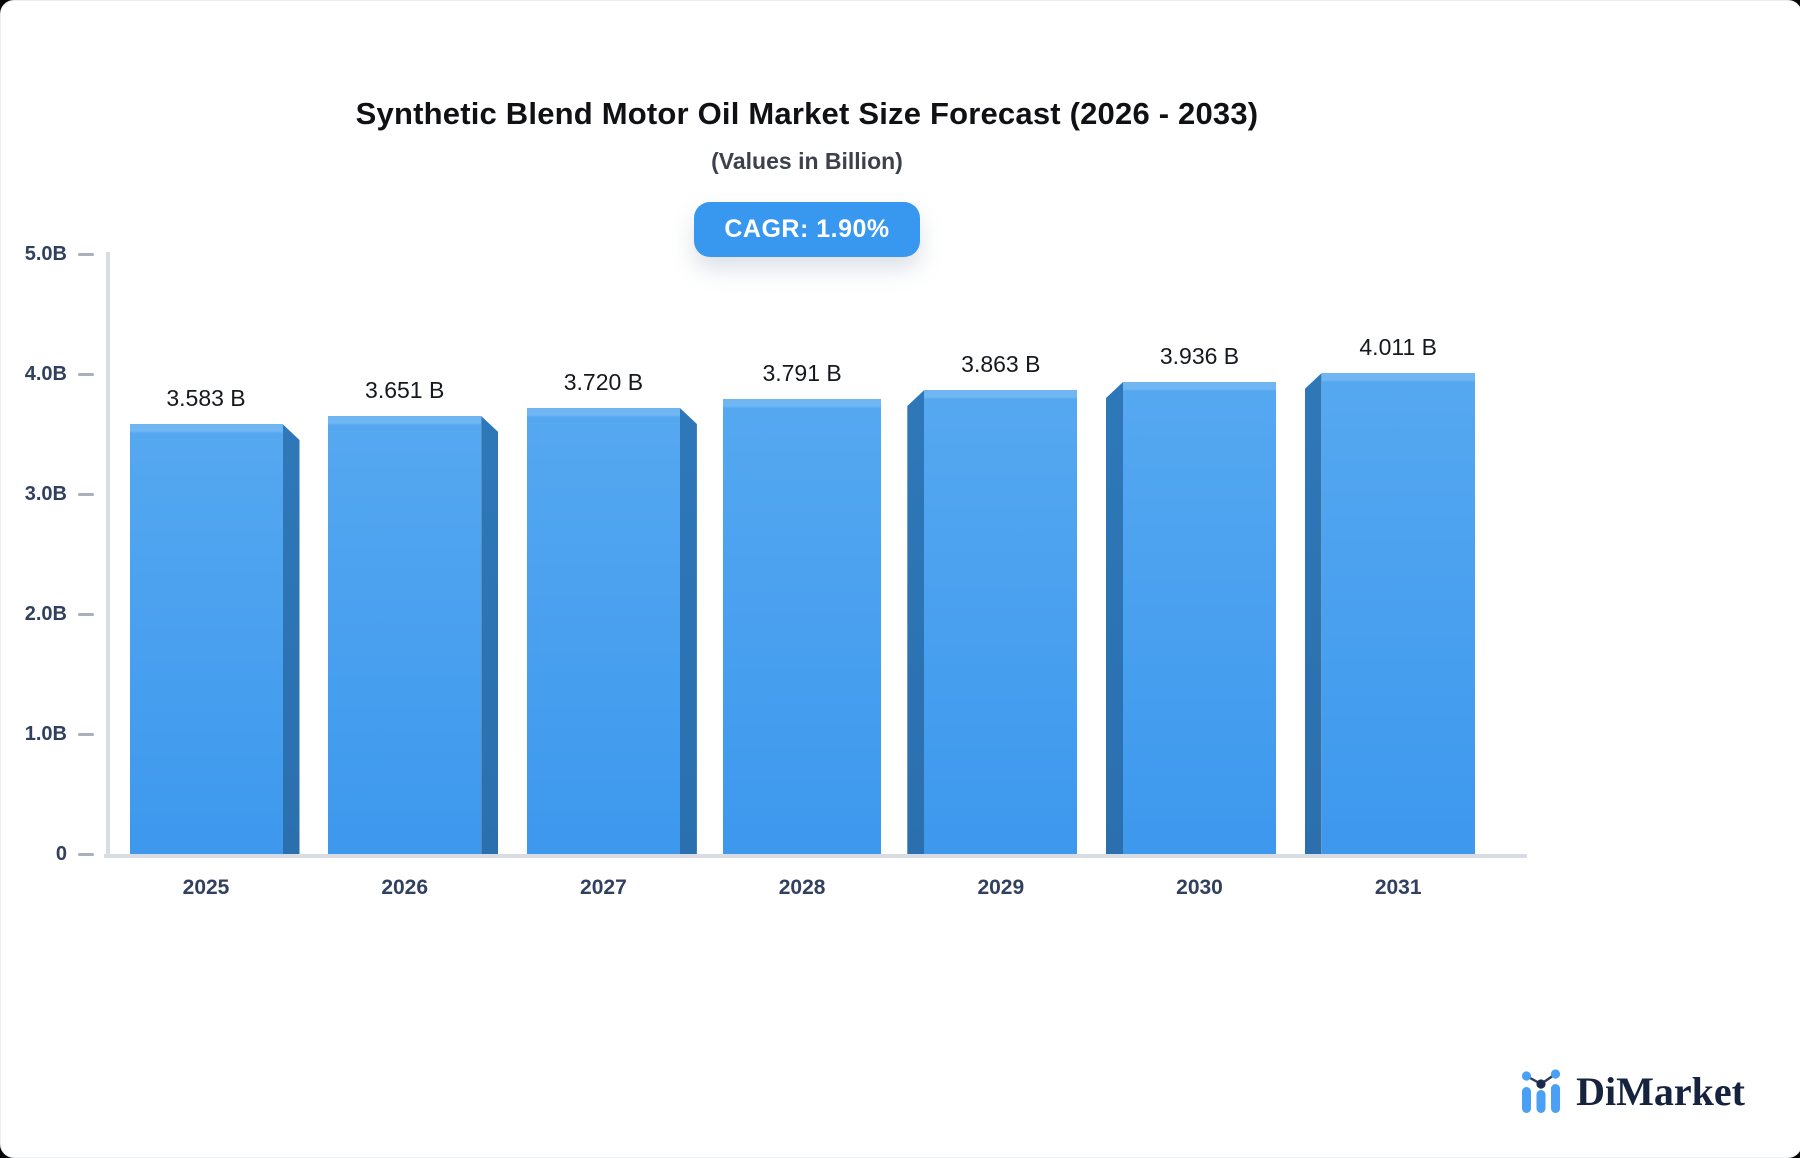 Image resolution: width=1800 pixels, height=1158 pixels. Describe the element at coordinates (45, 493) in the screenshot. I see `y-axis-tick-label: 3.0B` at that location.